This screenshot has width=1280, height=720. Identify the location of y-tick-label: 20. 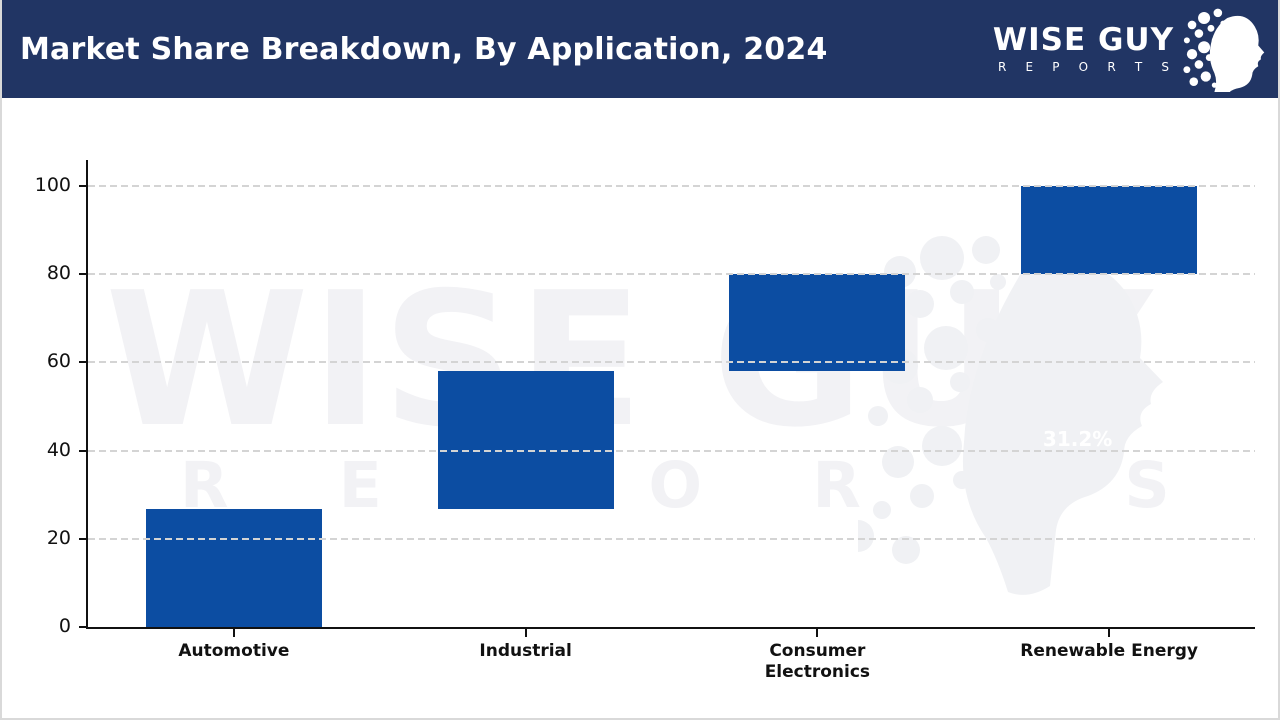
(58, 537).